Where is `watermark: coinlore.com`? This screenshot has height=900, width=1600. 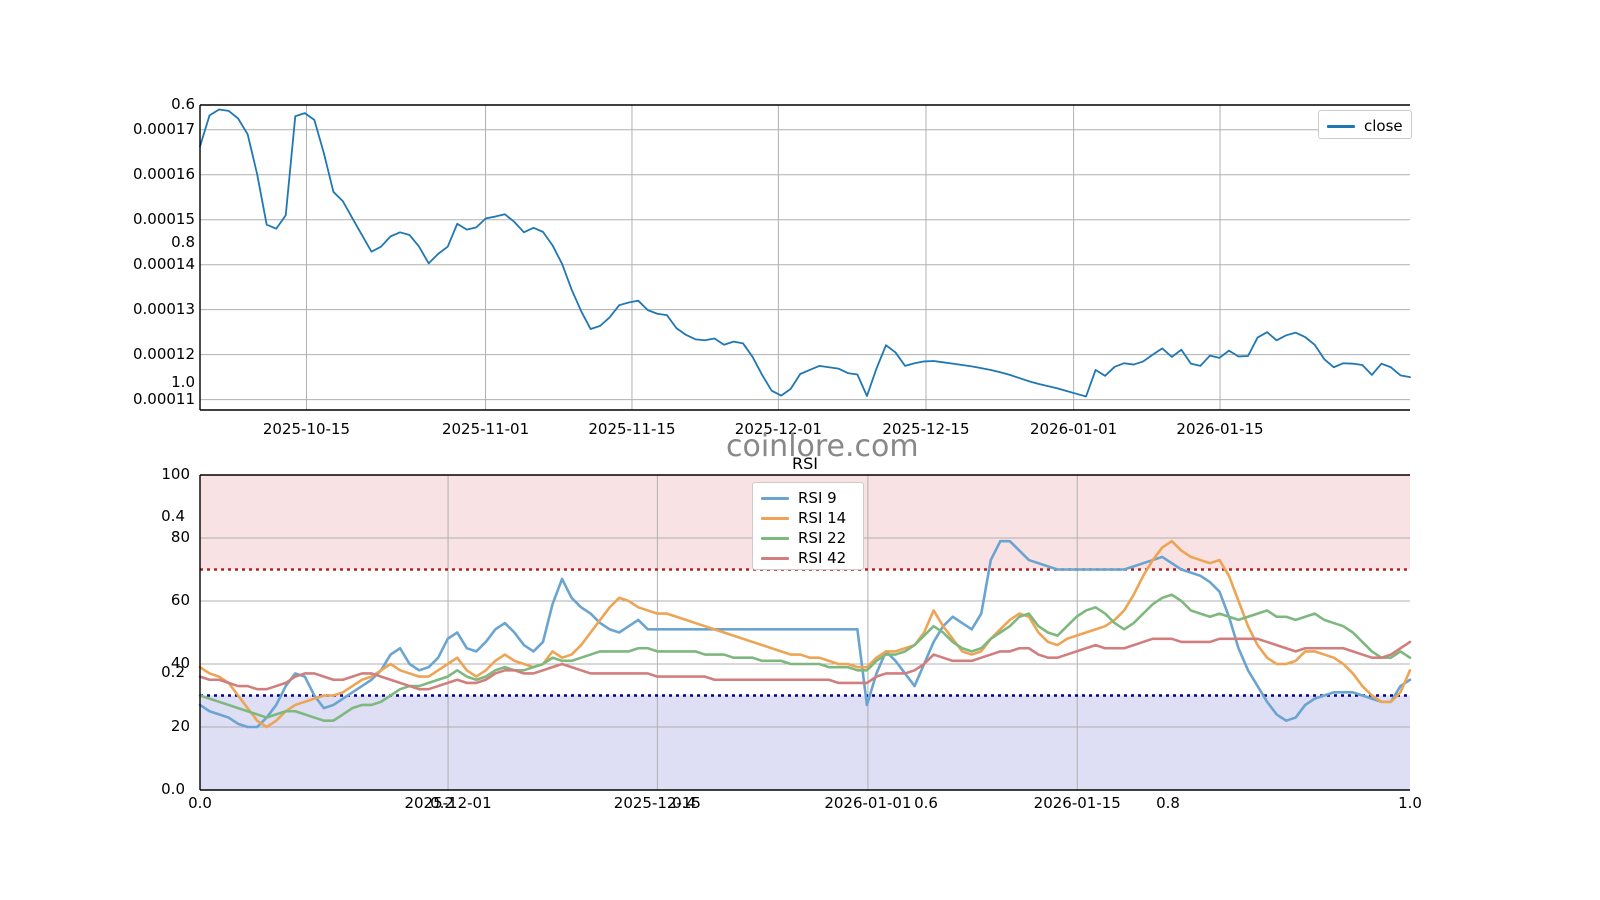 watermark: coinlore.com is located at coordinates (822, 446).